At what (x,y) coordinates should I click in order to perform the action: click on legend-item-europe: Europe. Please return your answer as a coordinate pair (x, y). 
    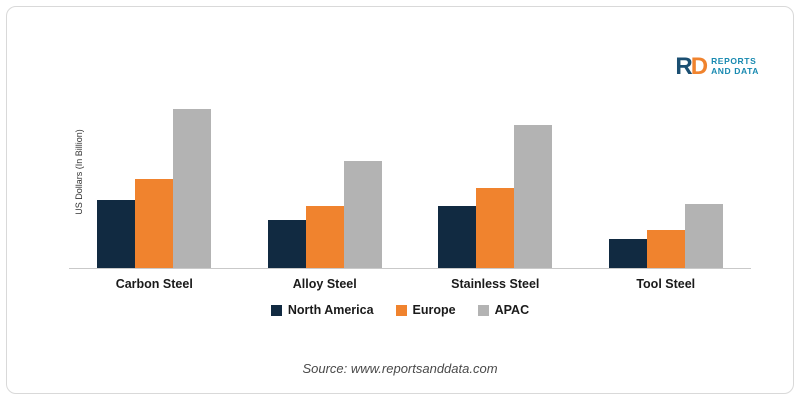
    Looking at the image, I should click on (425, 310).